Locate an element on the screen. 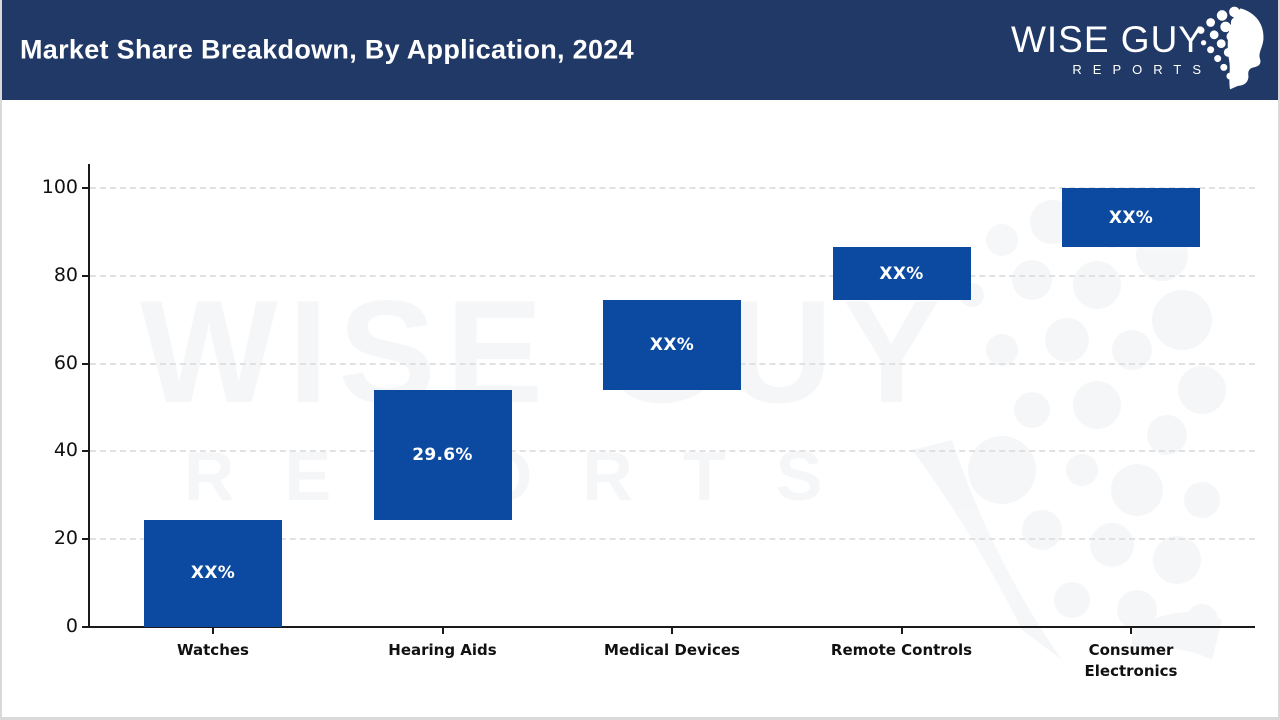  x-category-label: Medical Devices is located at coordinates (672, 650).